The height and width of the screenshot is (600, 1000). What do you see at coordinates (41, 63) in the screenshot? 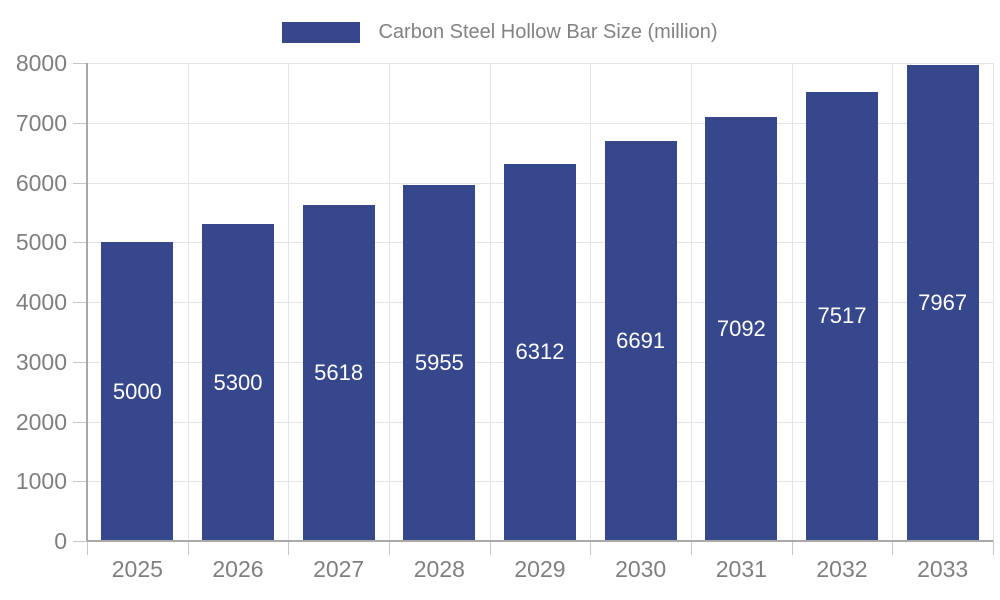
I see `y-tick-label-8000: 8000` at bounding box center [41, 63].